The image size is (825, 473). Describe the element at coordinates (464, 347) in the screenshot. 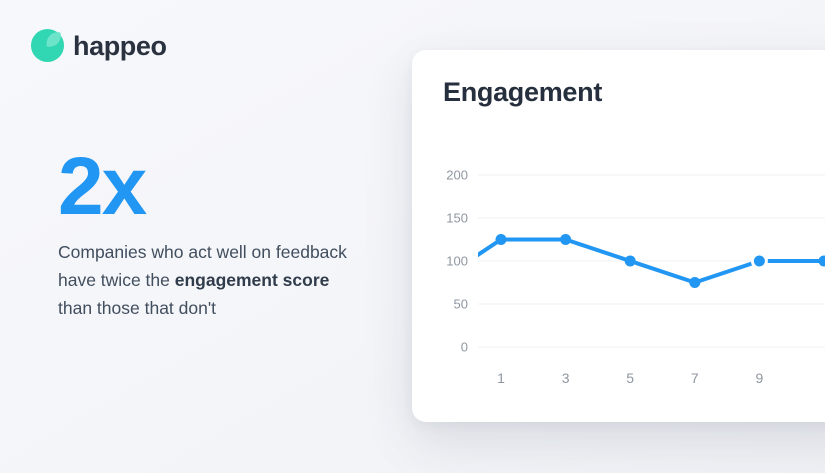

I see `y-tick-label: 0` at that location.